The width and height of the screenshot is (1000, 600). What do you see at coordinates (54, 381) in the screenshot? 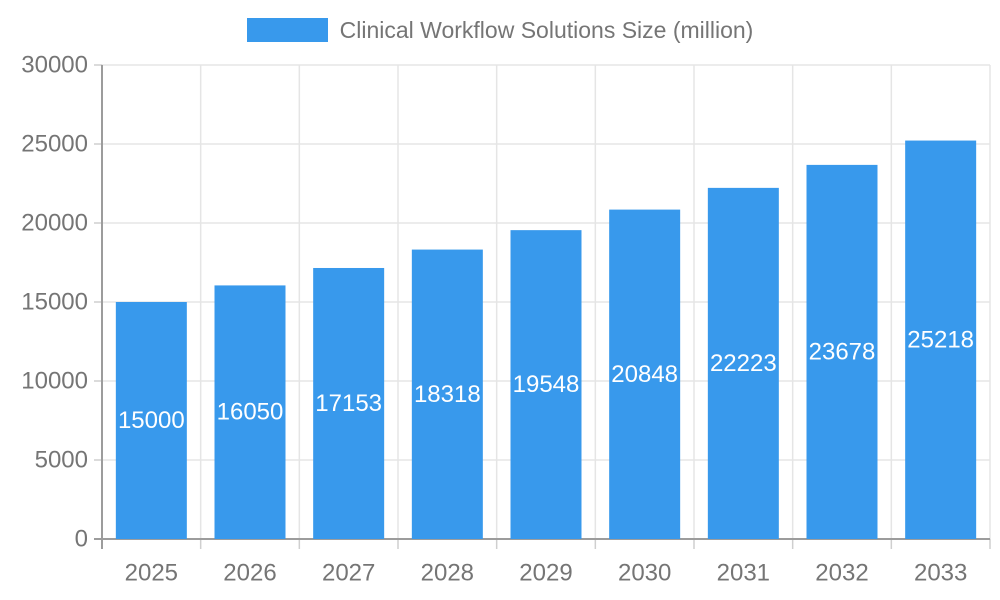
I see `y-axis-label: 10000` at bounding box center [54, 381].